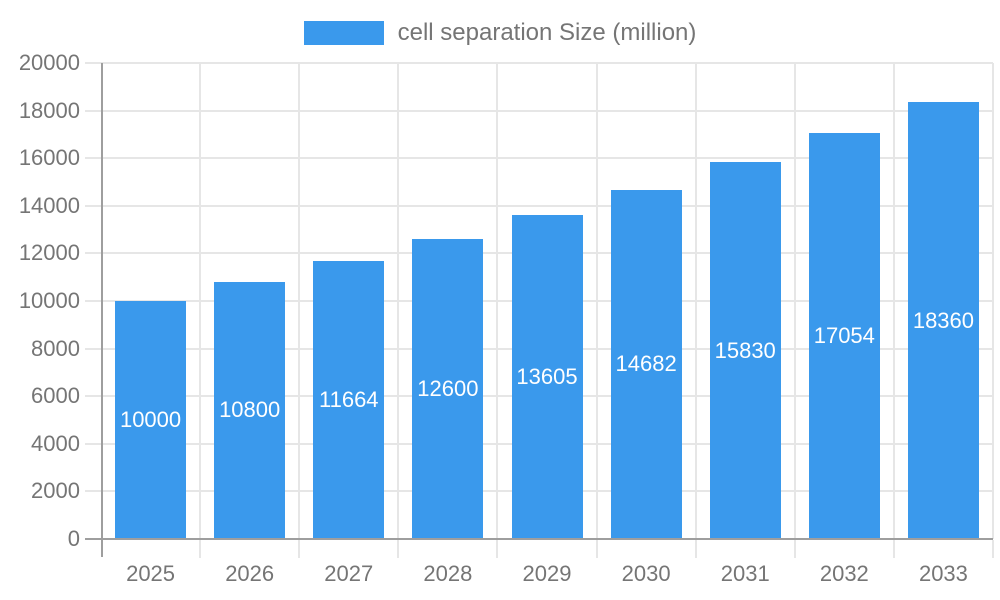 The width and height of the screenshot is (1000, 600). I want to click on legend-swatch-icon, so click(343, 33).